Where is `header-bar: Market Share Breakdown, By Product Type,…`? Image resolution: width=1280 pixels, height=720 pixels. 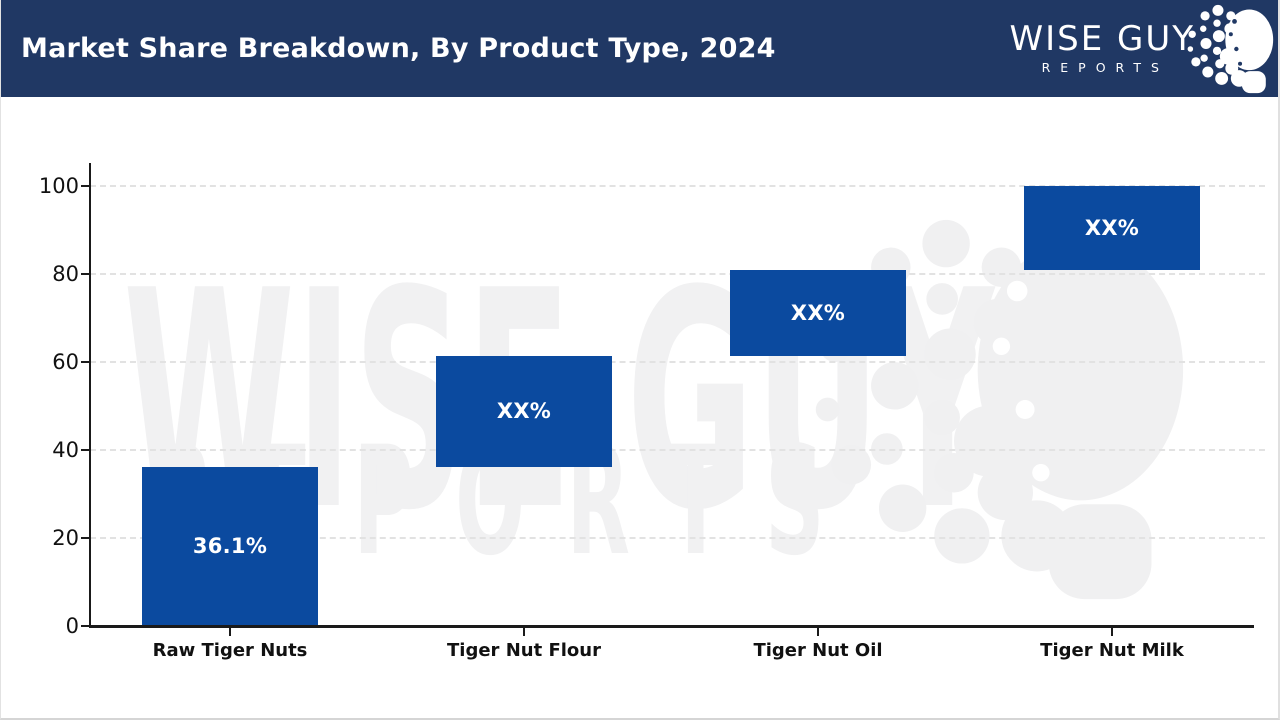
header-bar: Market Share Breakdown, By Product Type,… is located at coordinates (639, 48).